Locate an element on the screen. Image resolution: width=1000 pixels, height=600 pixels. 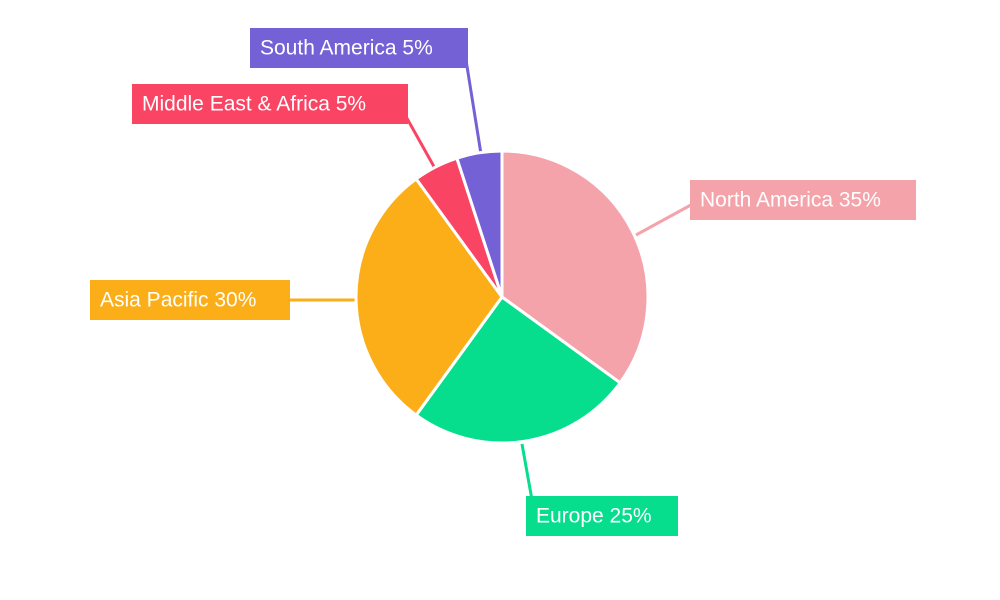
leader-line-north-america is located at coordinates (668, 217).